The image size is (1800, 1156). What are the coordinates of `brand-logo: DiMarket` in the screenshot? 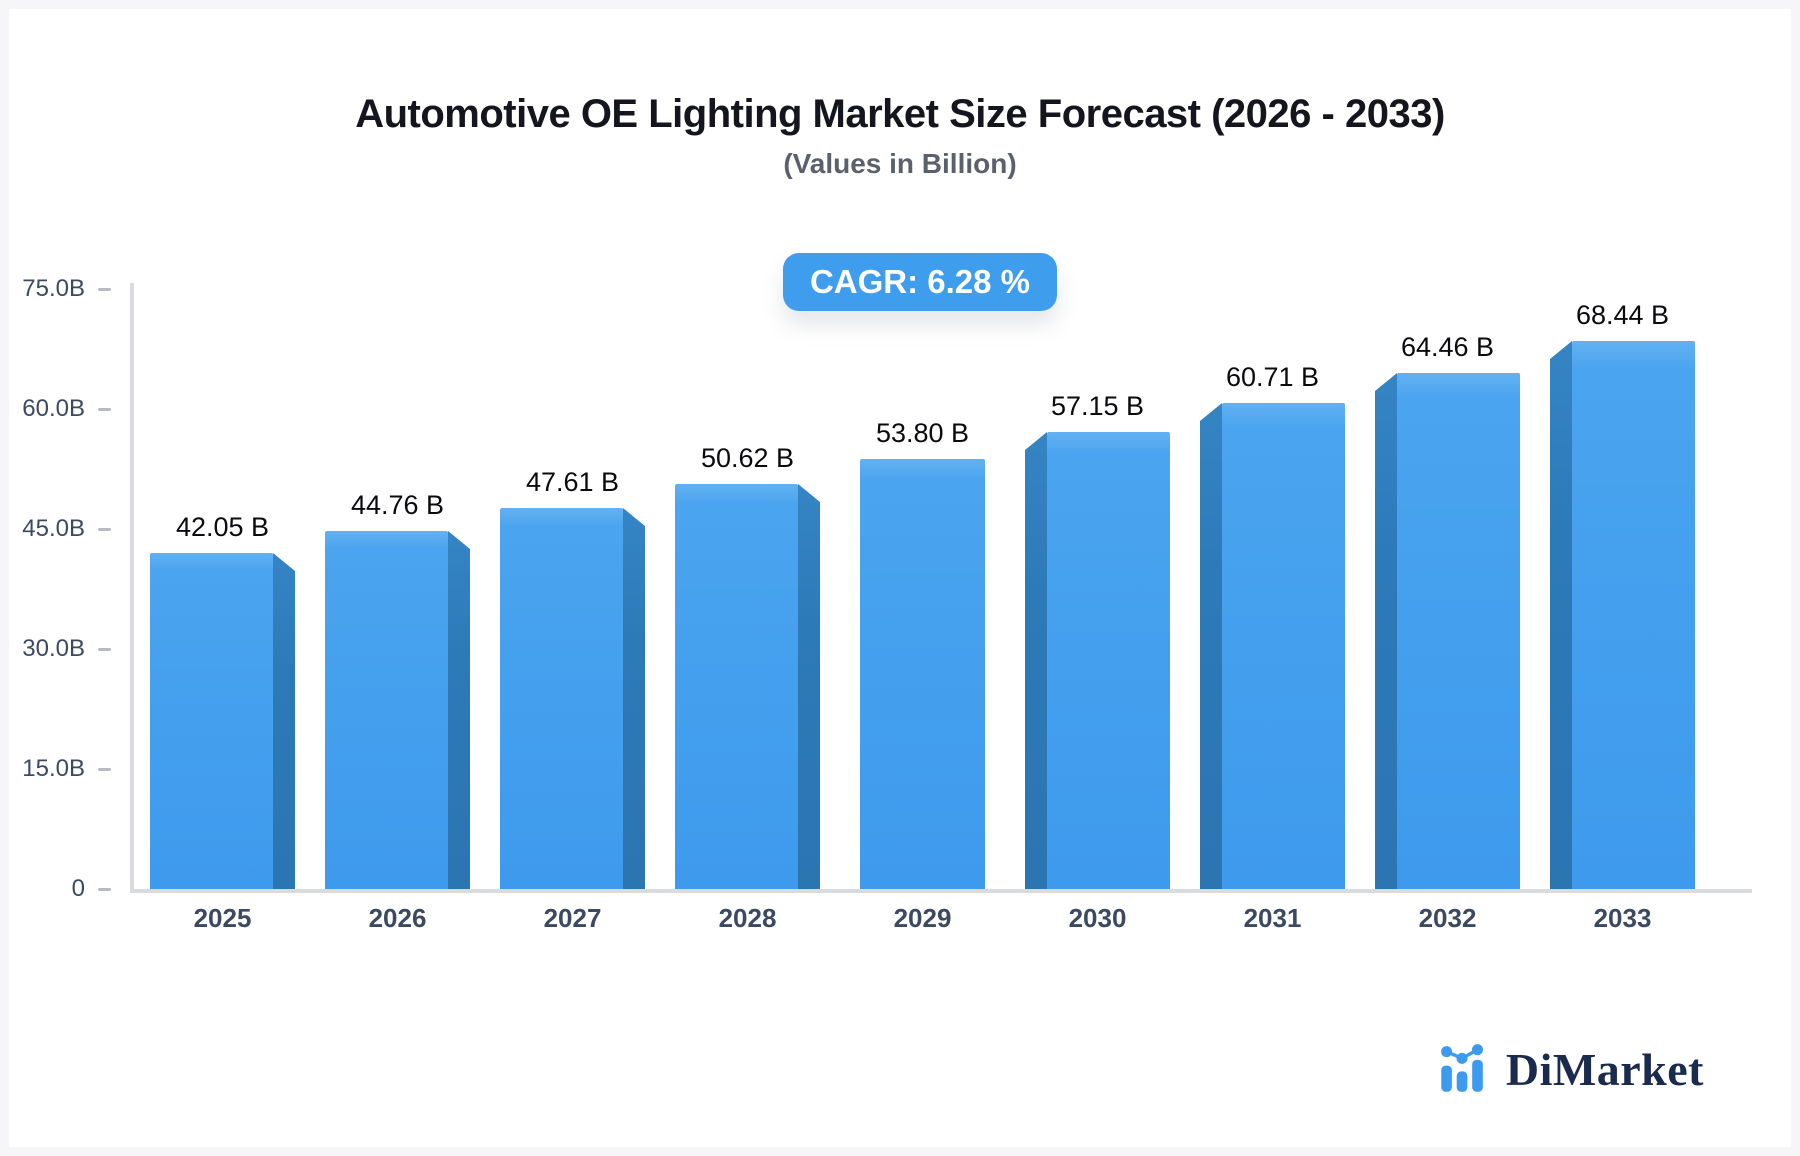 It's located at (1569, 1069).